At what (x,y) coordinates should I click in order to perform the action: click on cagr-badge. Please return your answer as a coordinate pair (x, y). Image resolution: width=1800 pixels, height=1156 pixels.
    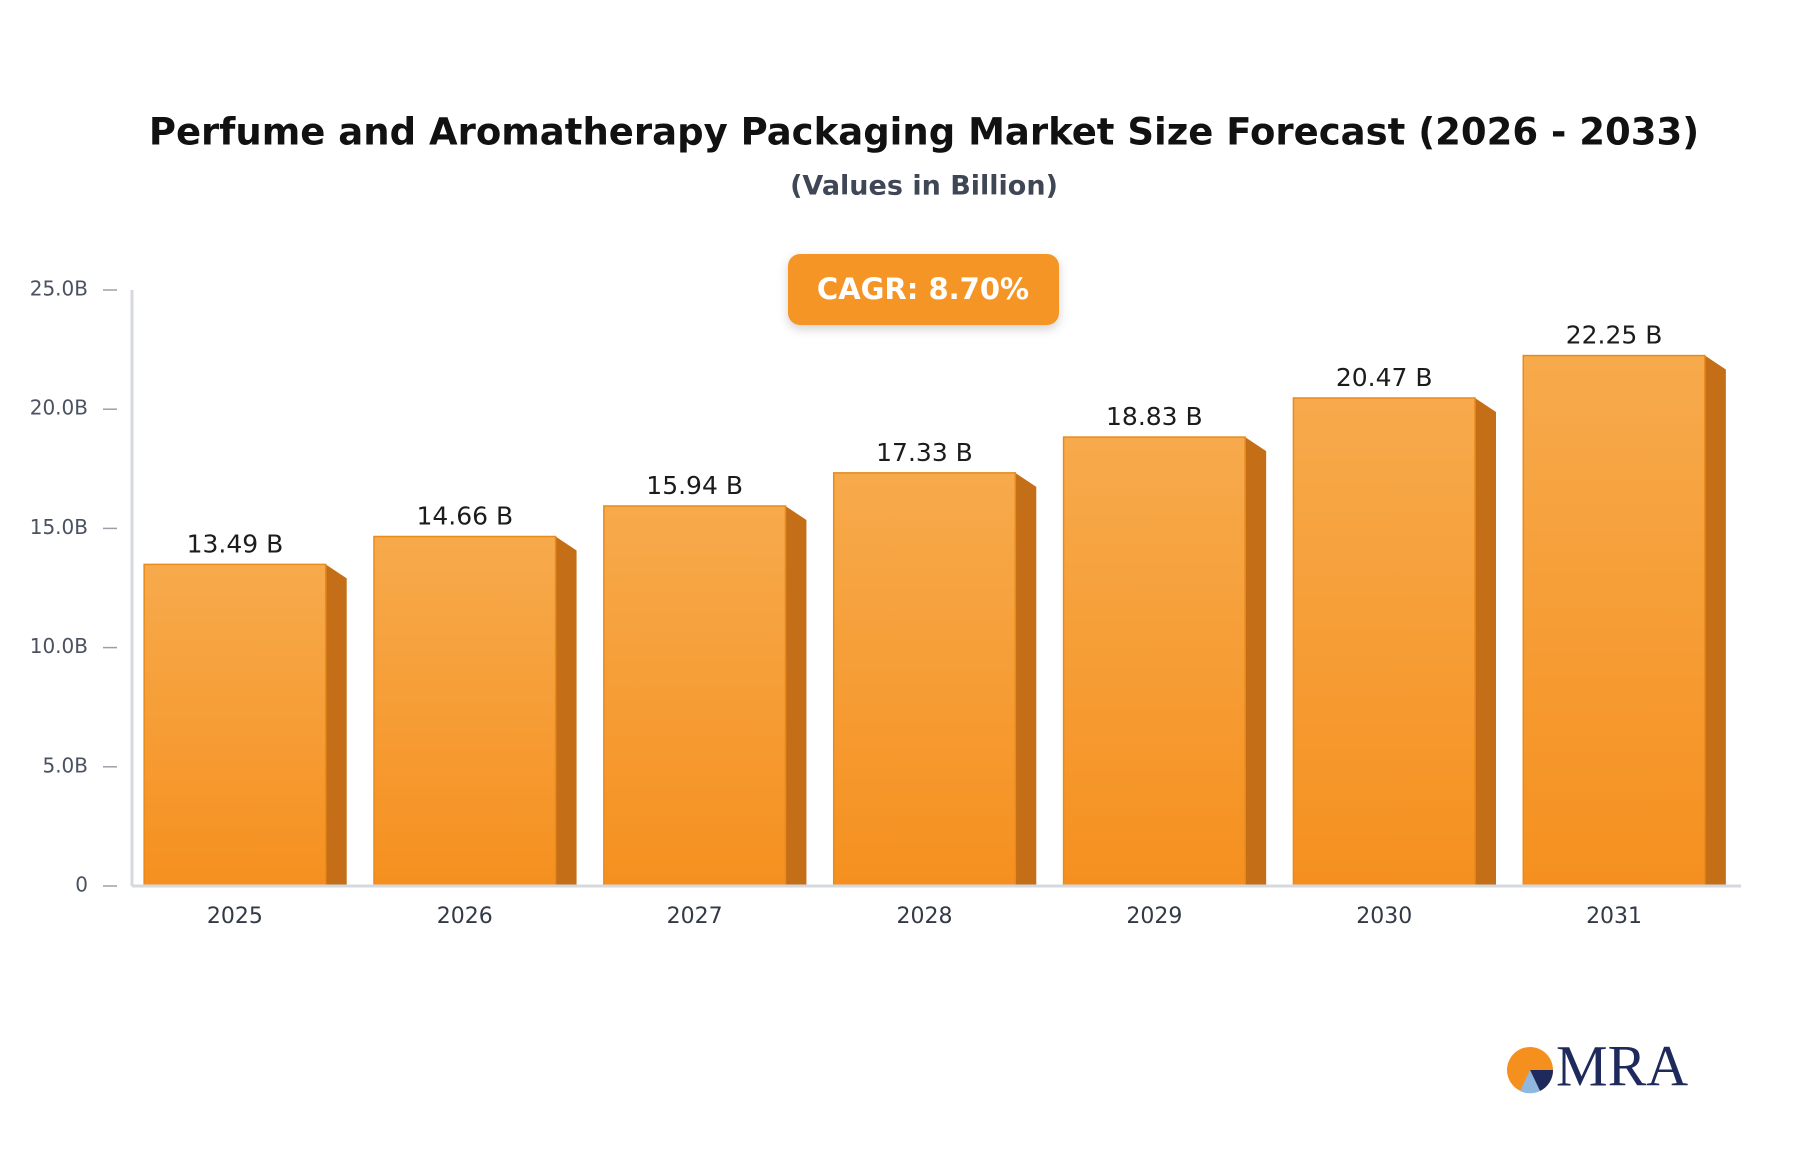
    Looking at the image, I should click on (923, 289).